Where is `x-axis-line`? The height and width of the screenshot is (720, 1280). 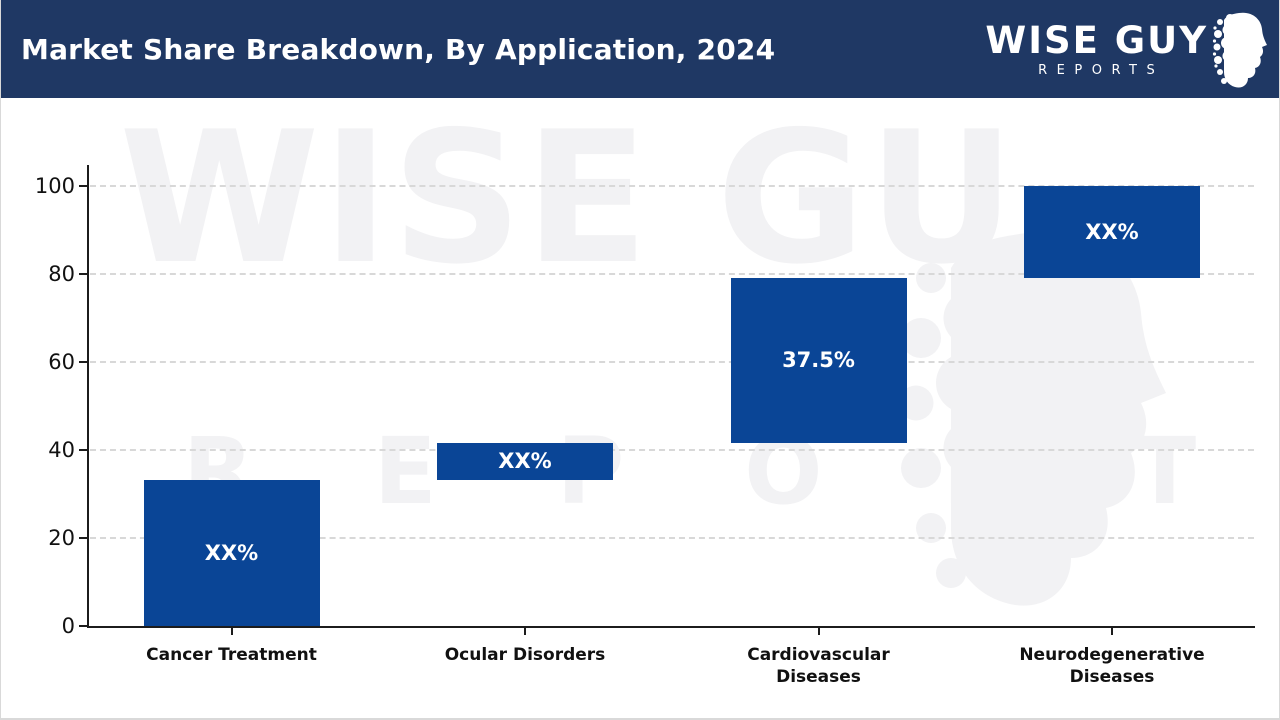 x-axis-line is located at coordinates (671, 627).